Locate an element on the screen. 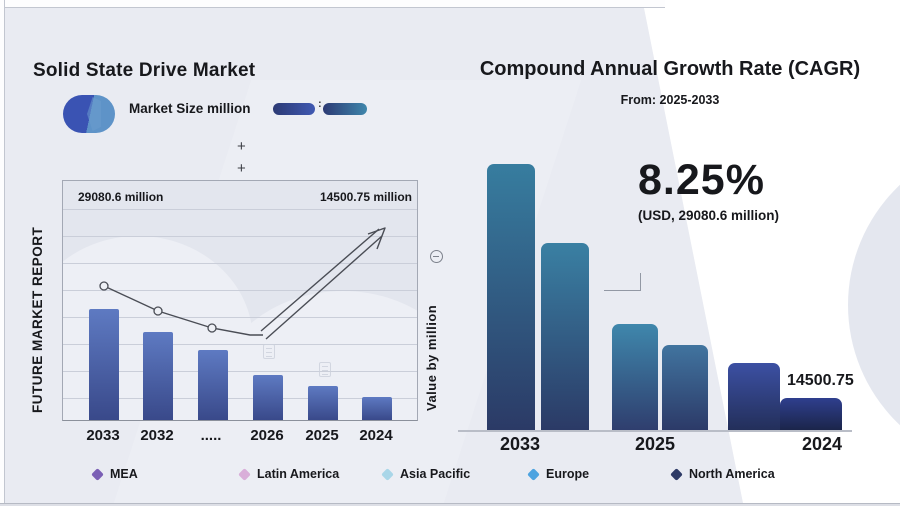 The width and height of the screenshot is (900, 506). legend-label: MEA is located at coordinates (124, 474).